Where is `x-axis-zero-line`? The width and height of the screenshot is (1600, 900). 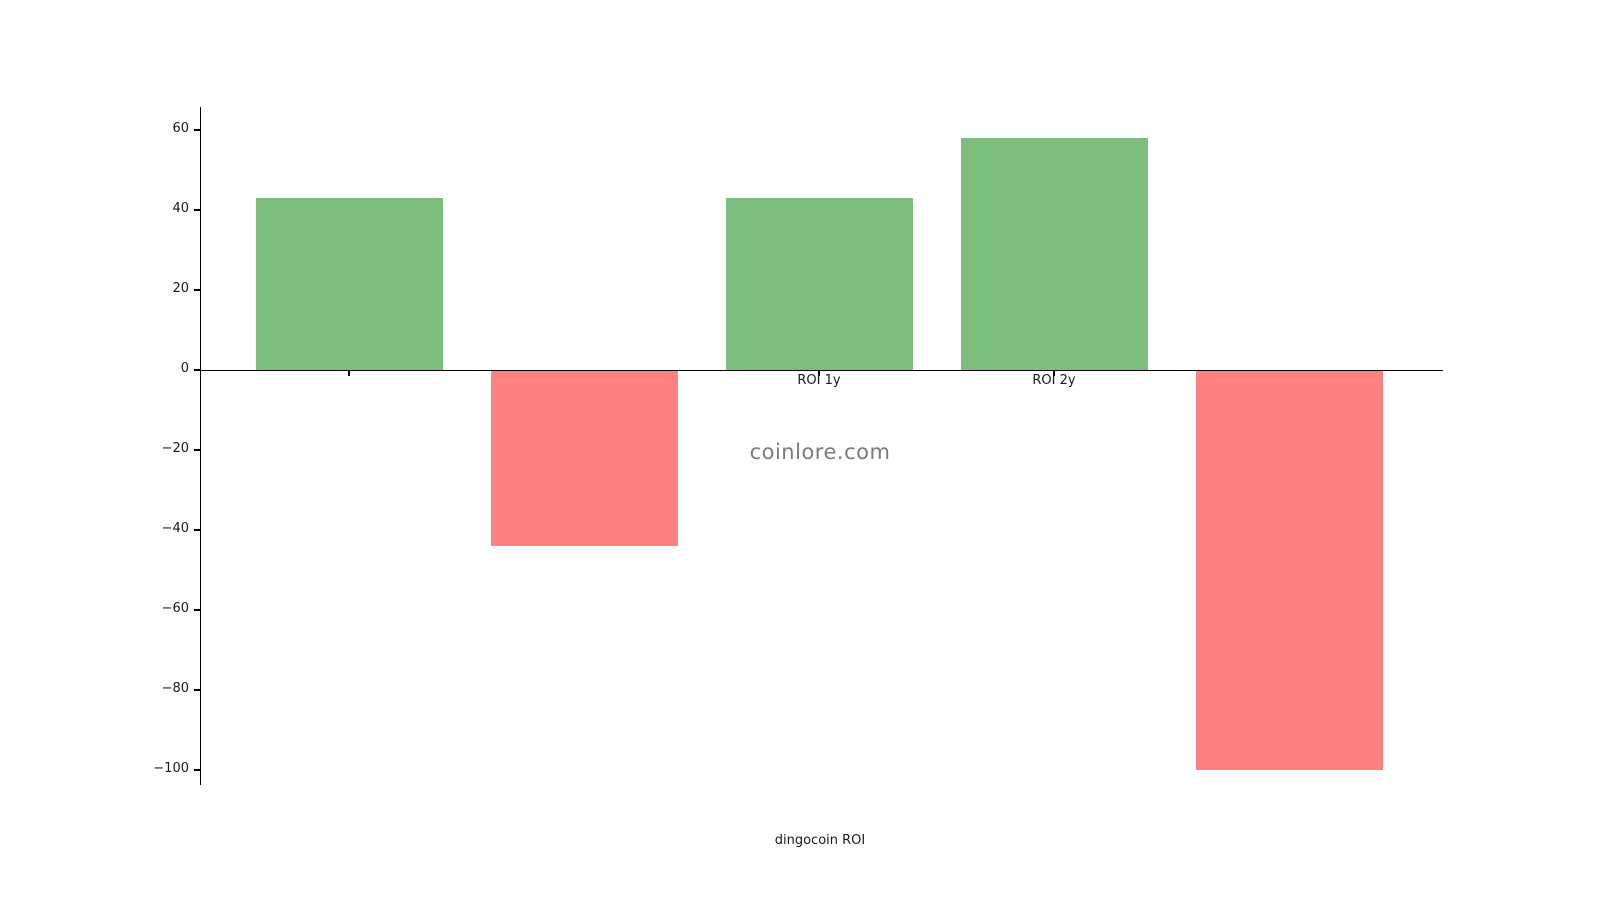 x-axis-zero-line is located at coordinates (821, 371).